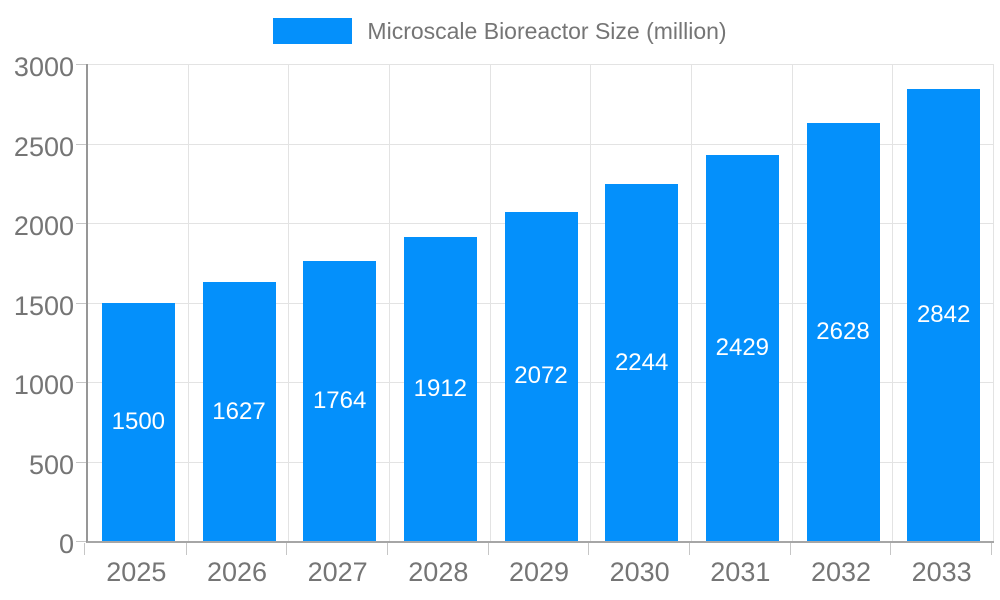 The width and height of the screenshot is (1000, 600). What do you see at coordinates (43, 305) in the screenshot?
I see `y-axis-tick-label: 1500` at bounding box center [43, 305].